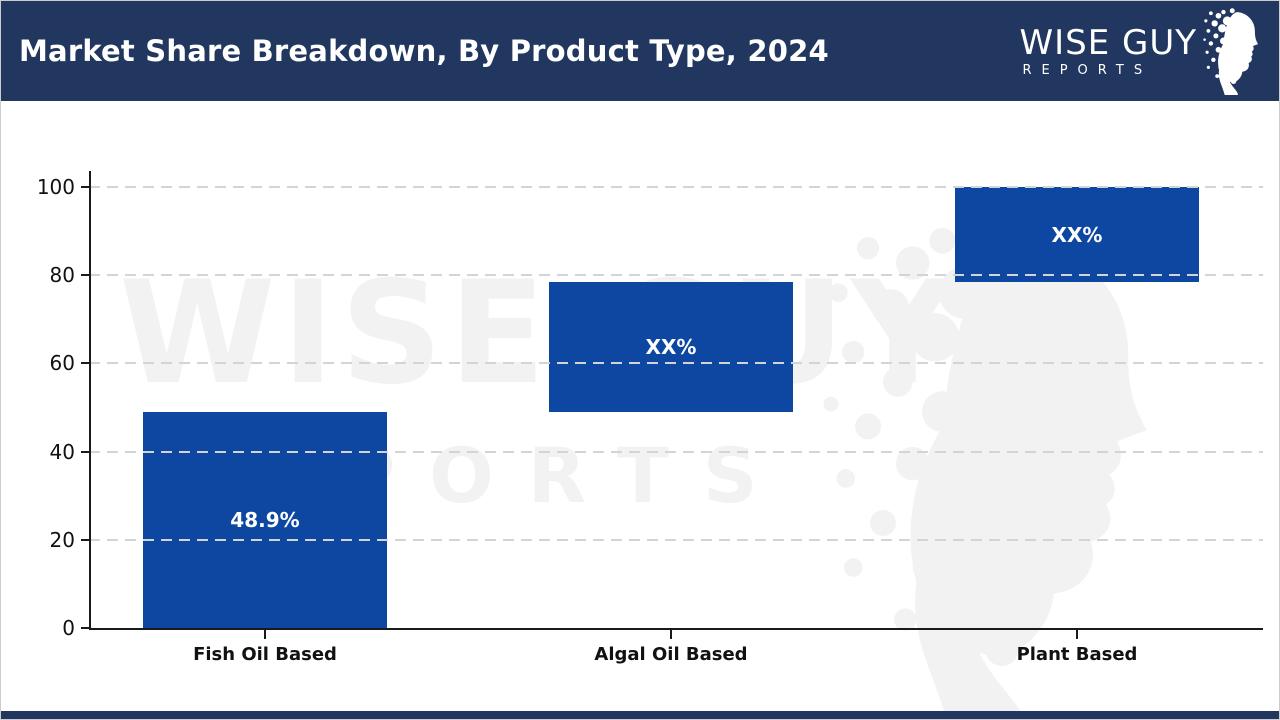  What do you see at coordinates (90, 400) in the screenshot?
I see `y-axis-line` at bounding box center [90, 400].